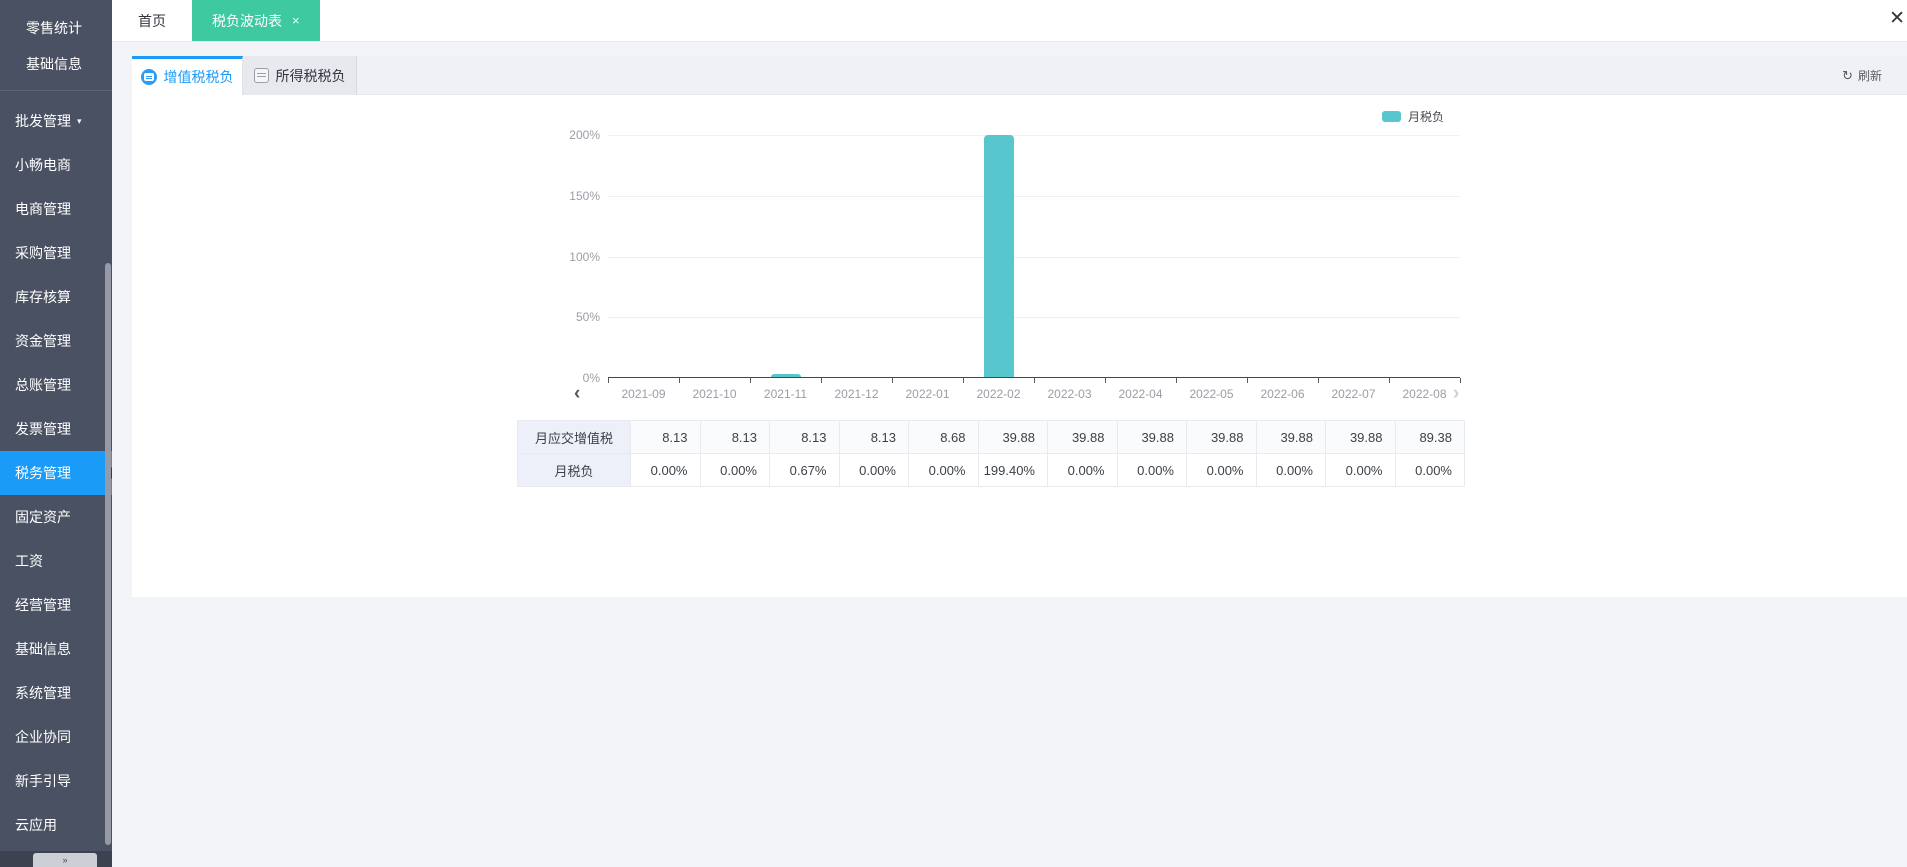 Image resolution: width=1907 pixels, height=867 pixels. Describe the element at coordinates (665, 437) in the screenshot. I see `table-cell: 8.13` at that location.